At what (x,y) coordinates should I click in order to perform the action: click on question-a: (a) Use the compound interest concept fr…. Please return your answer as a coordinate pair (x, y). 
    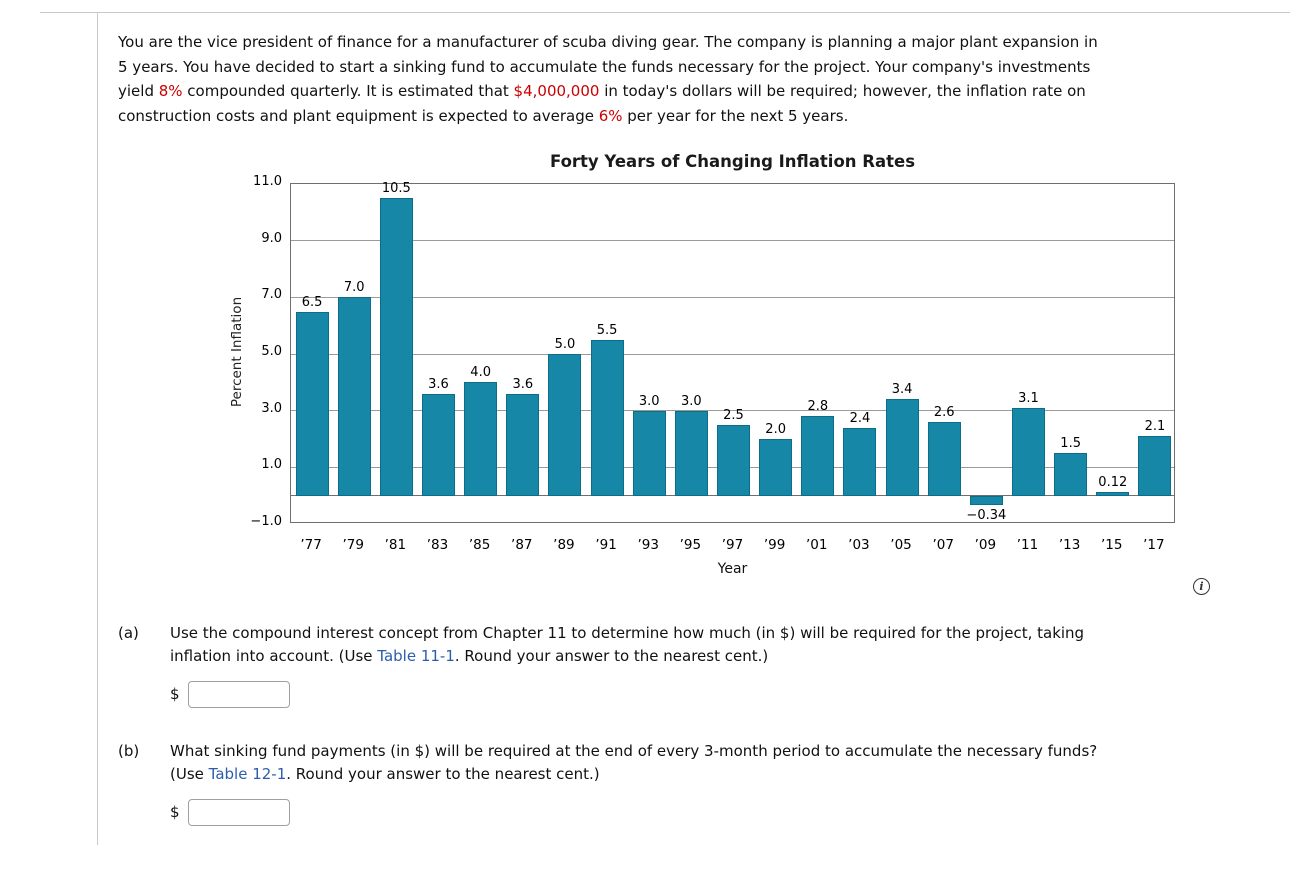
    Looking at the image, I should click on (685, 665).